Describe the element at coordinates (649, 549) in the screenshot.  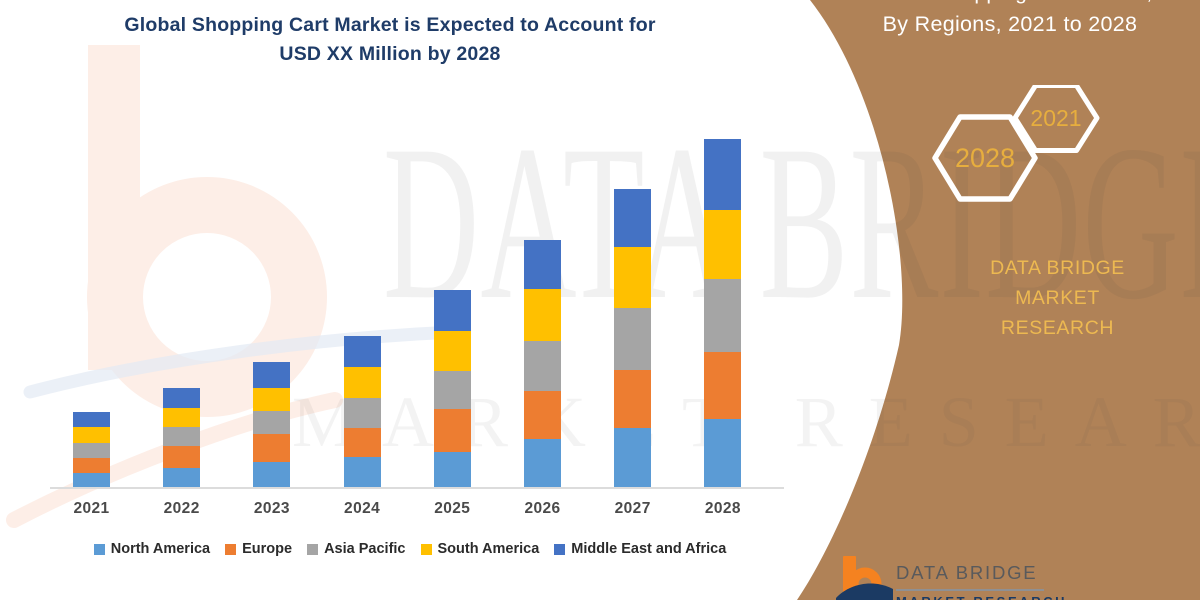
I see `legend-label: Middle East and Africa` at that location.